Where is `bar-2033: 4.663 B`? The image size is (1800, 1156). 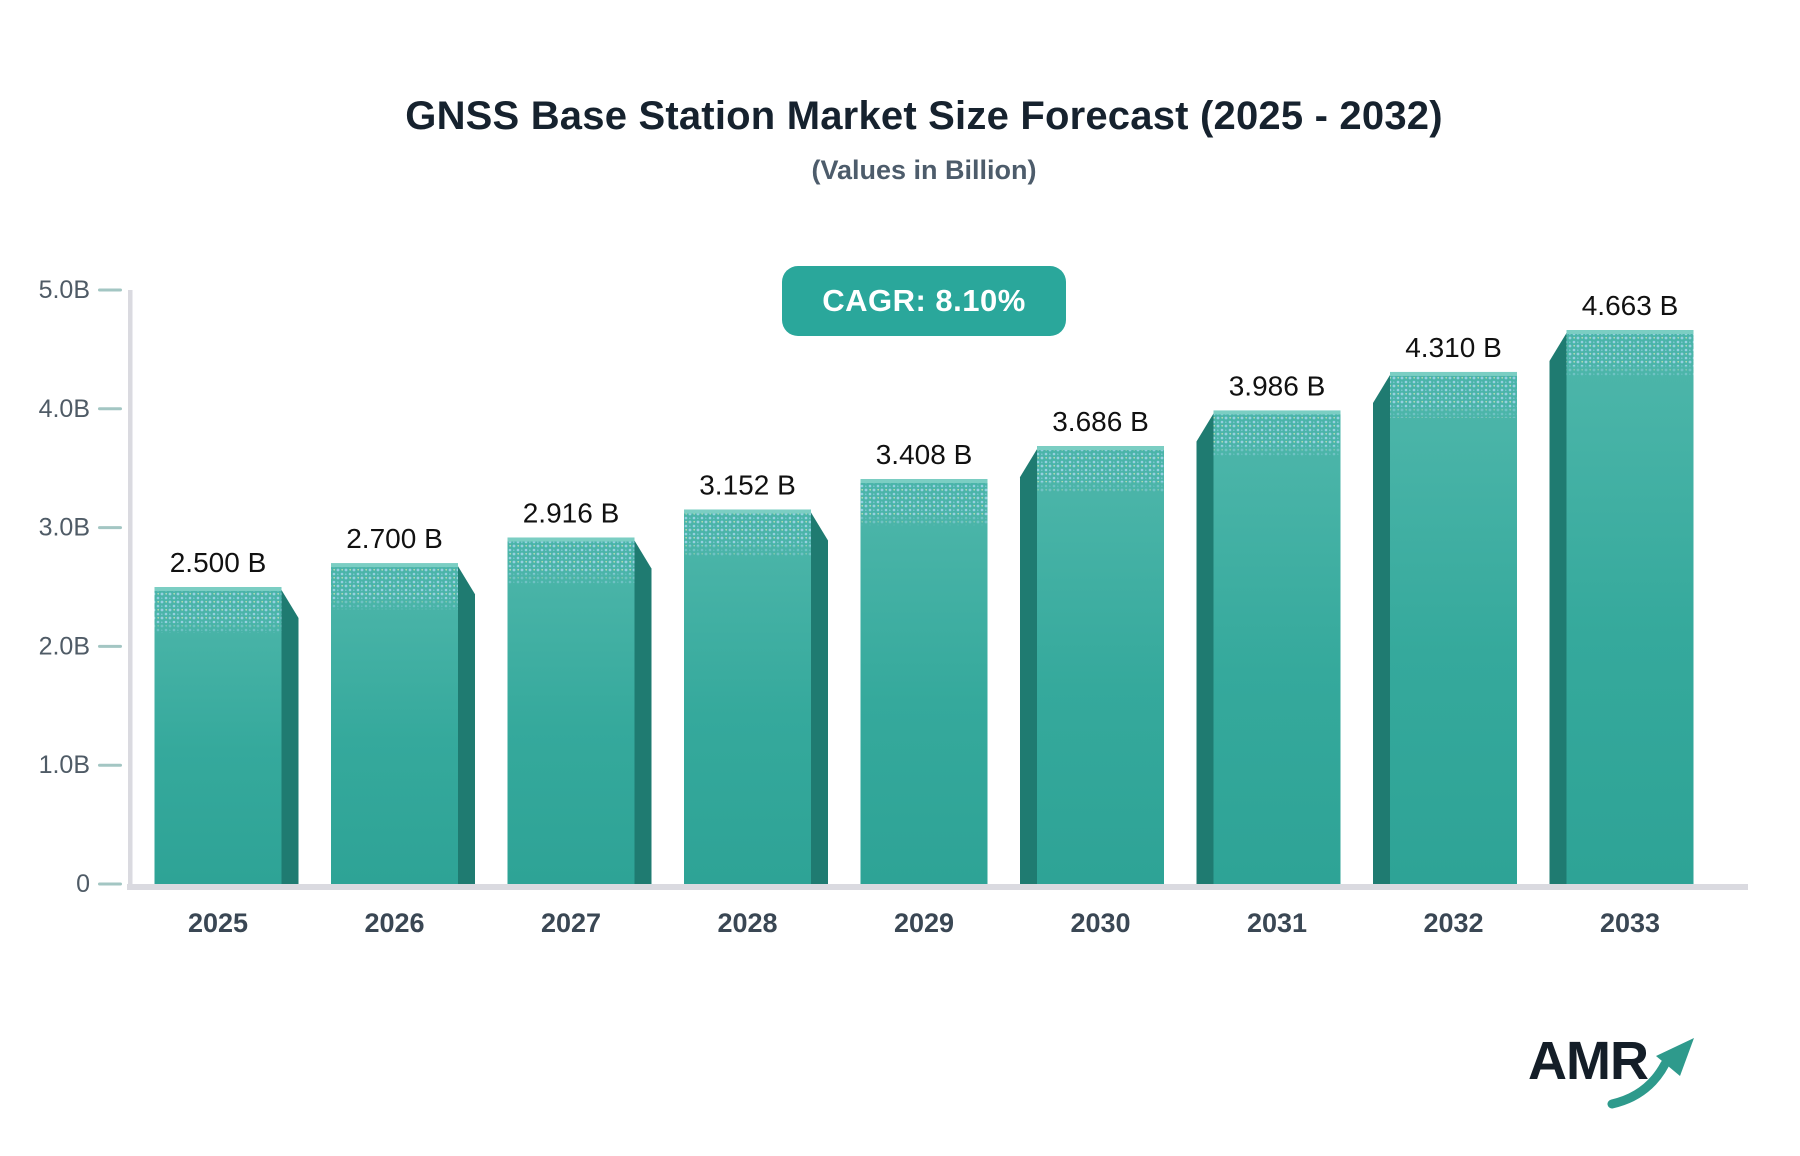
bar-2033: 4.663 B is located at coordinates (1621, 587).